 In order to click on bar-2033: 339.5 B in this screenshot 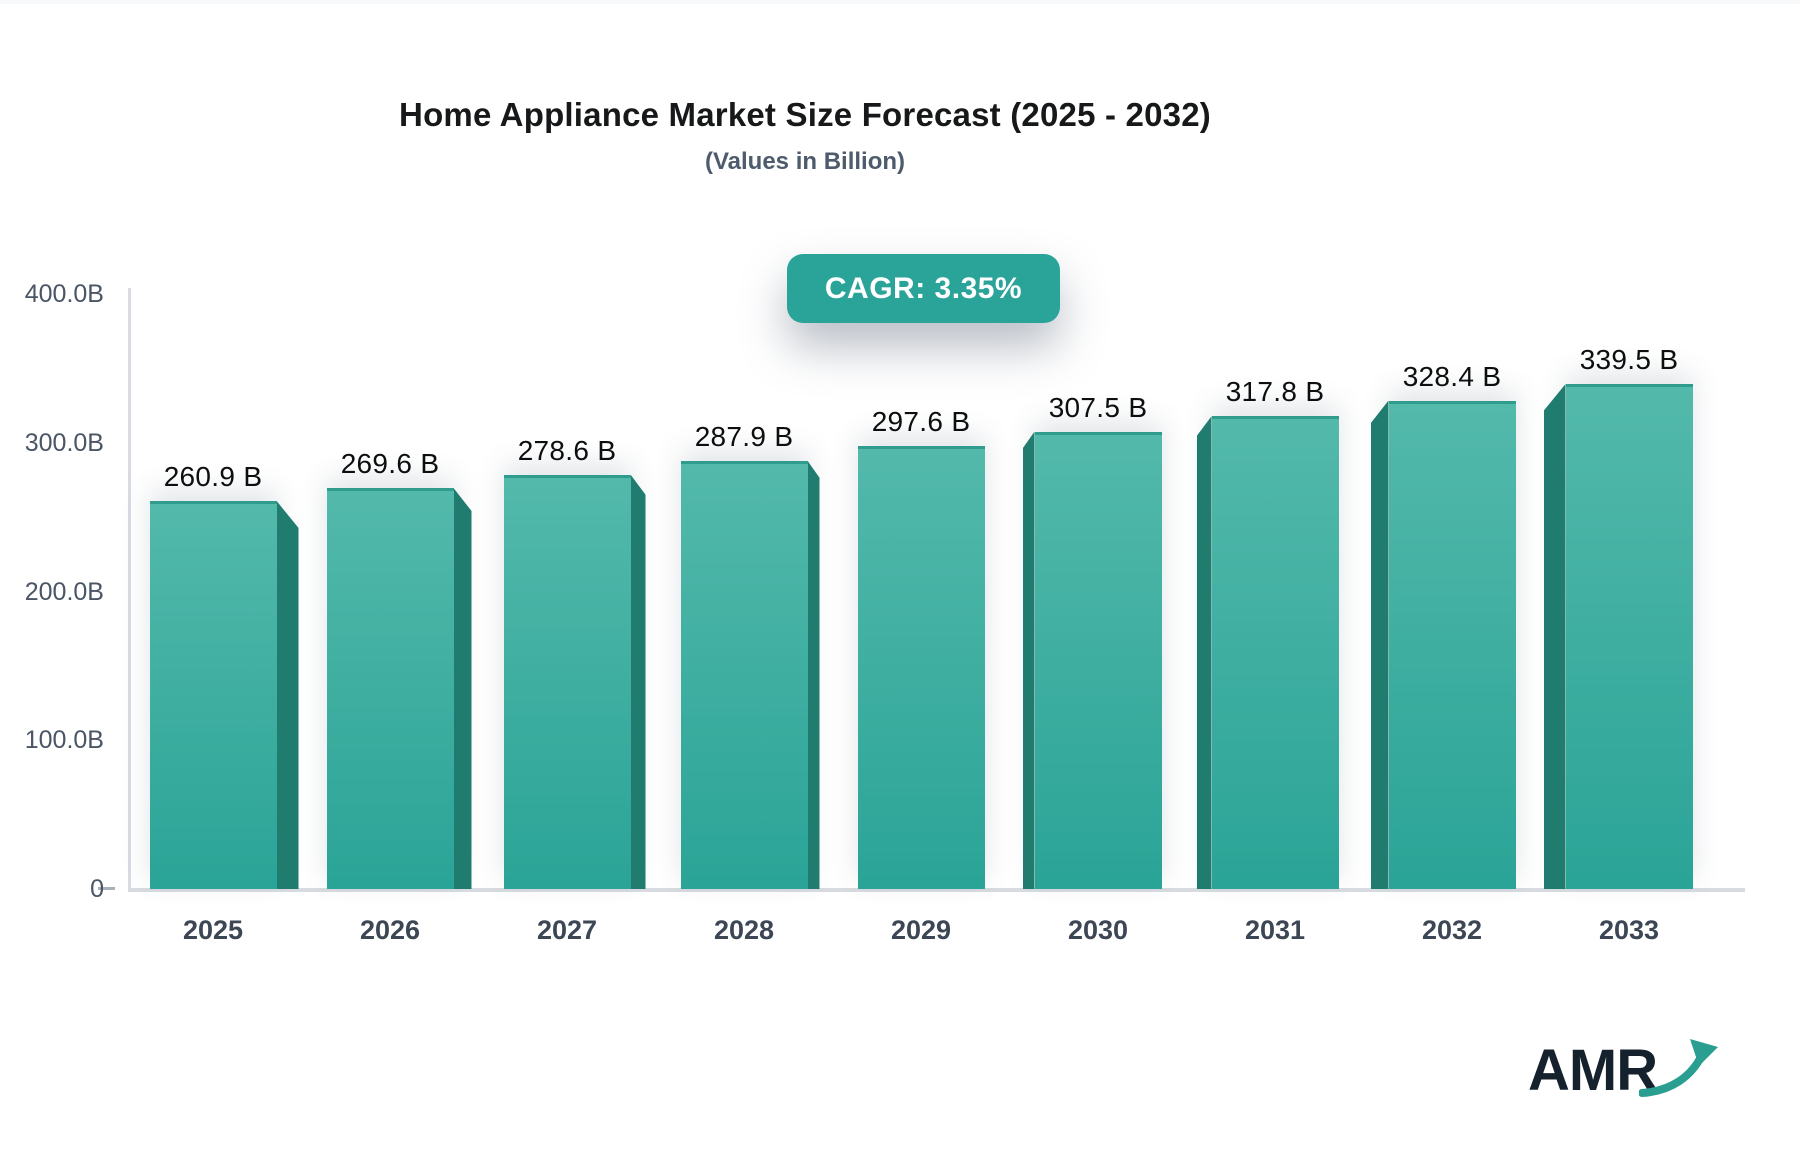, I will do `click(1618, 616)`.